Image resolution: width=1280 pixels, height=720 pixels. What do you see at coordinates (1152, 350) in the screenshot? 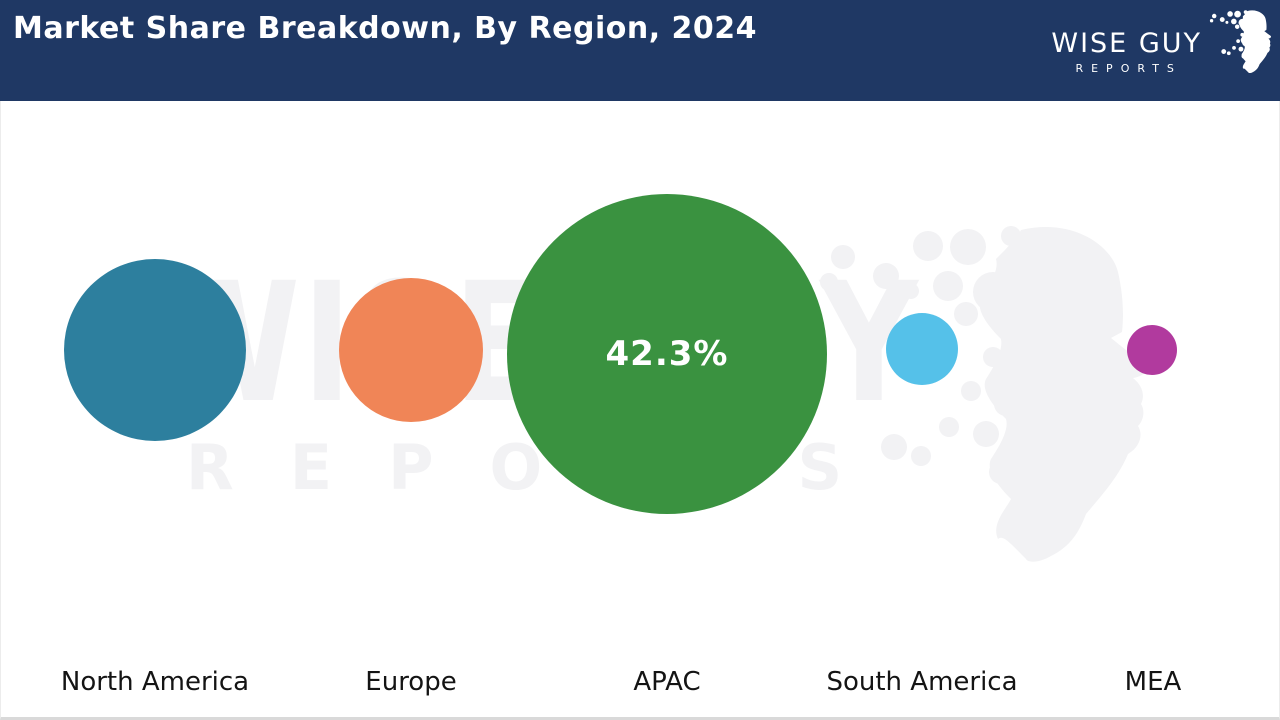
I see `bubble-mea` at bounding box center [1152, 350].